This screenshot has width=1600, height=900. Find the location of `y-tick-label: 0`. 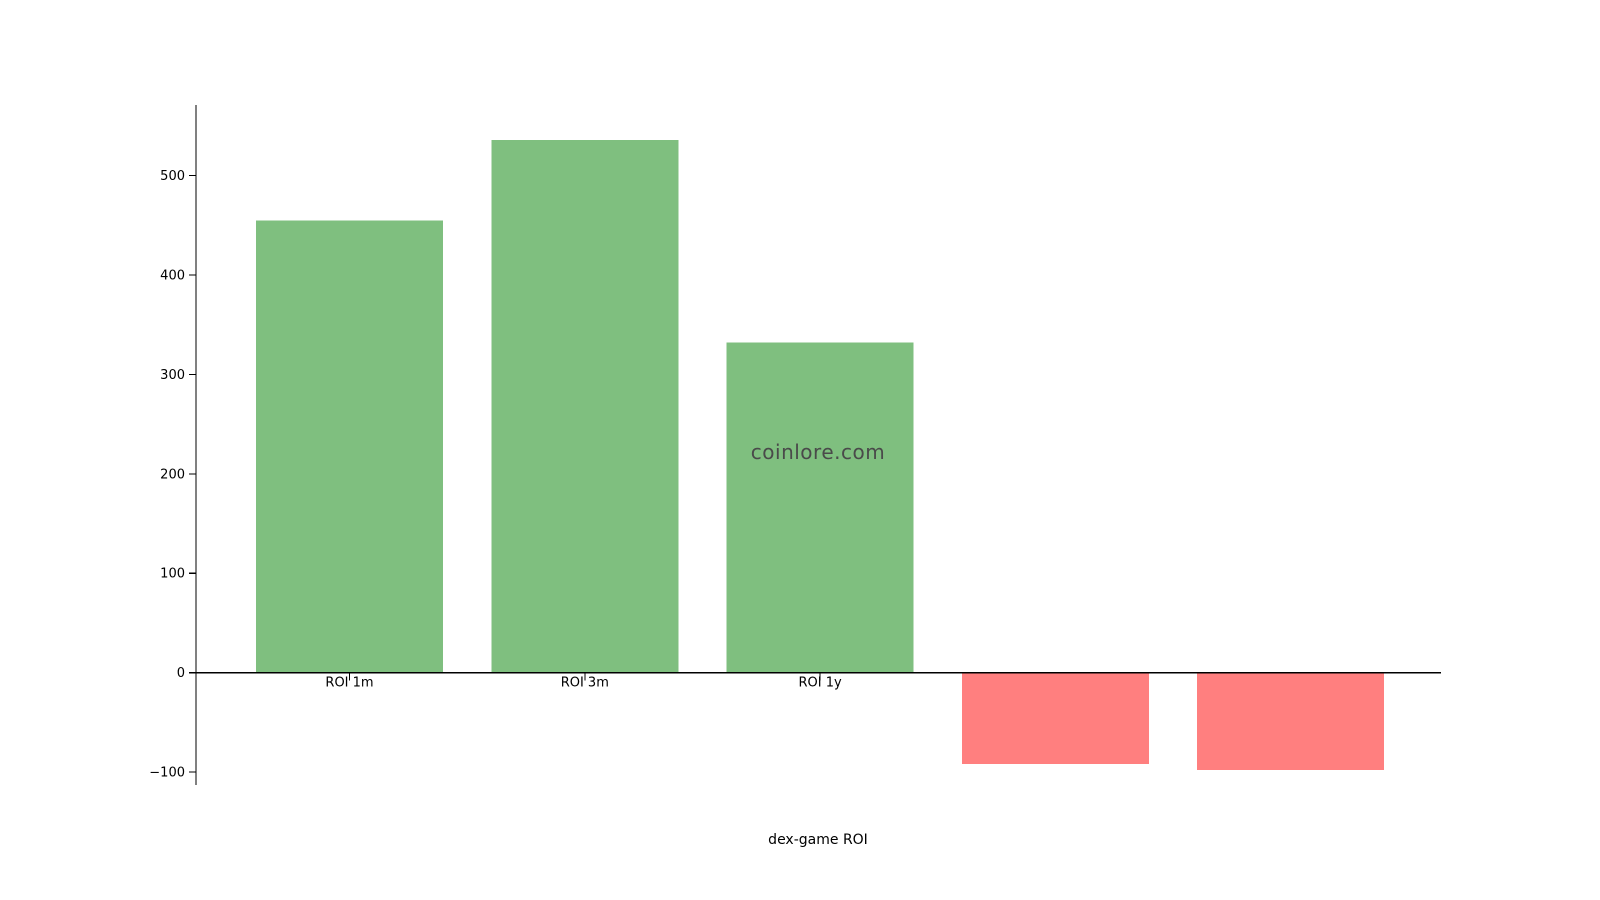

y-tick-label: 0 is located at coordinates (181, 673).